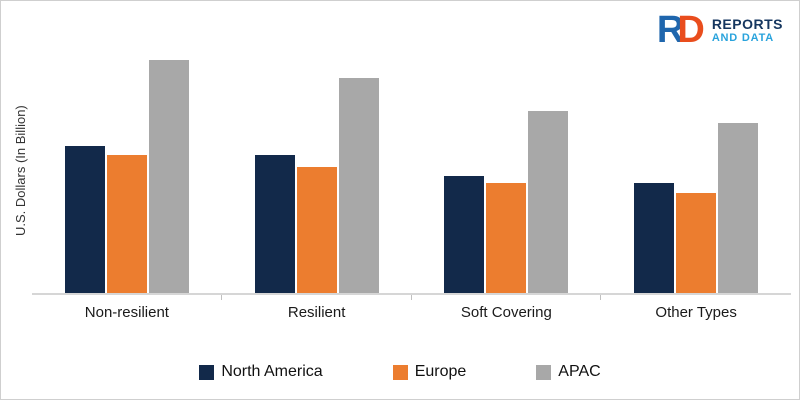 This screenshot has height=400, width=800. I want to click on bar-apac-soft-covering, so click(548, 202).